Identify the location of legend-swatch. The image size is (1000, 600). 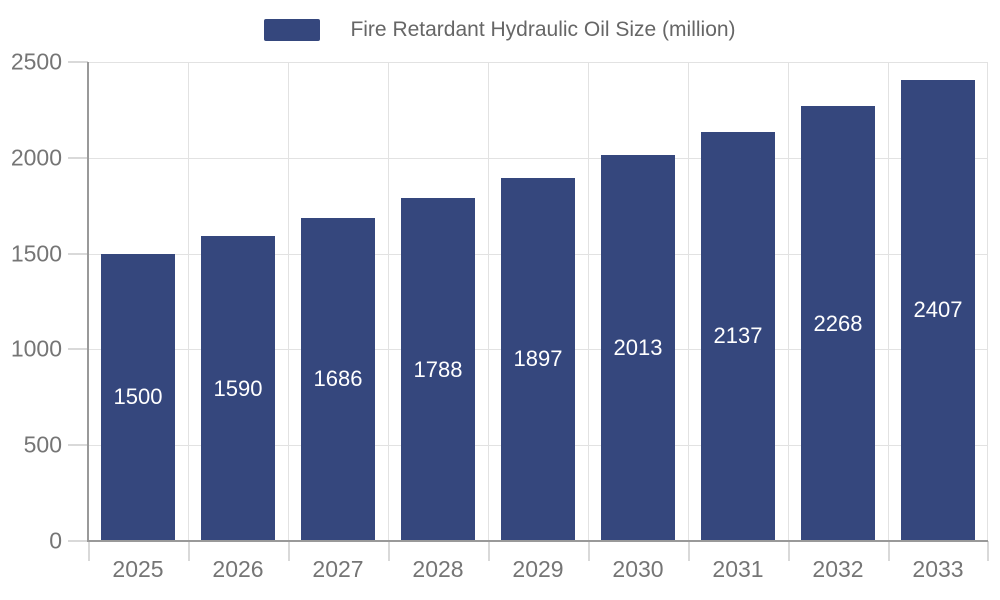
(292, 30).